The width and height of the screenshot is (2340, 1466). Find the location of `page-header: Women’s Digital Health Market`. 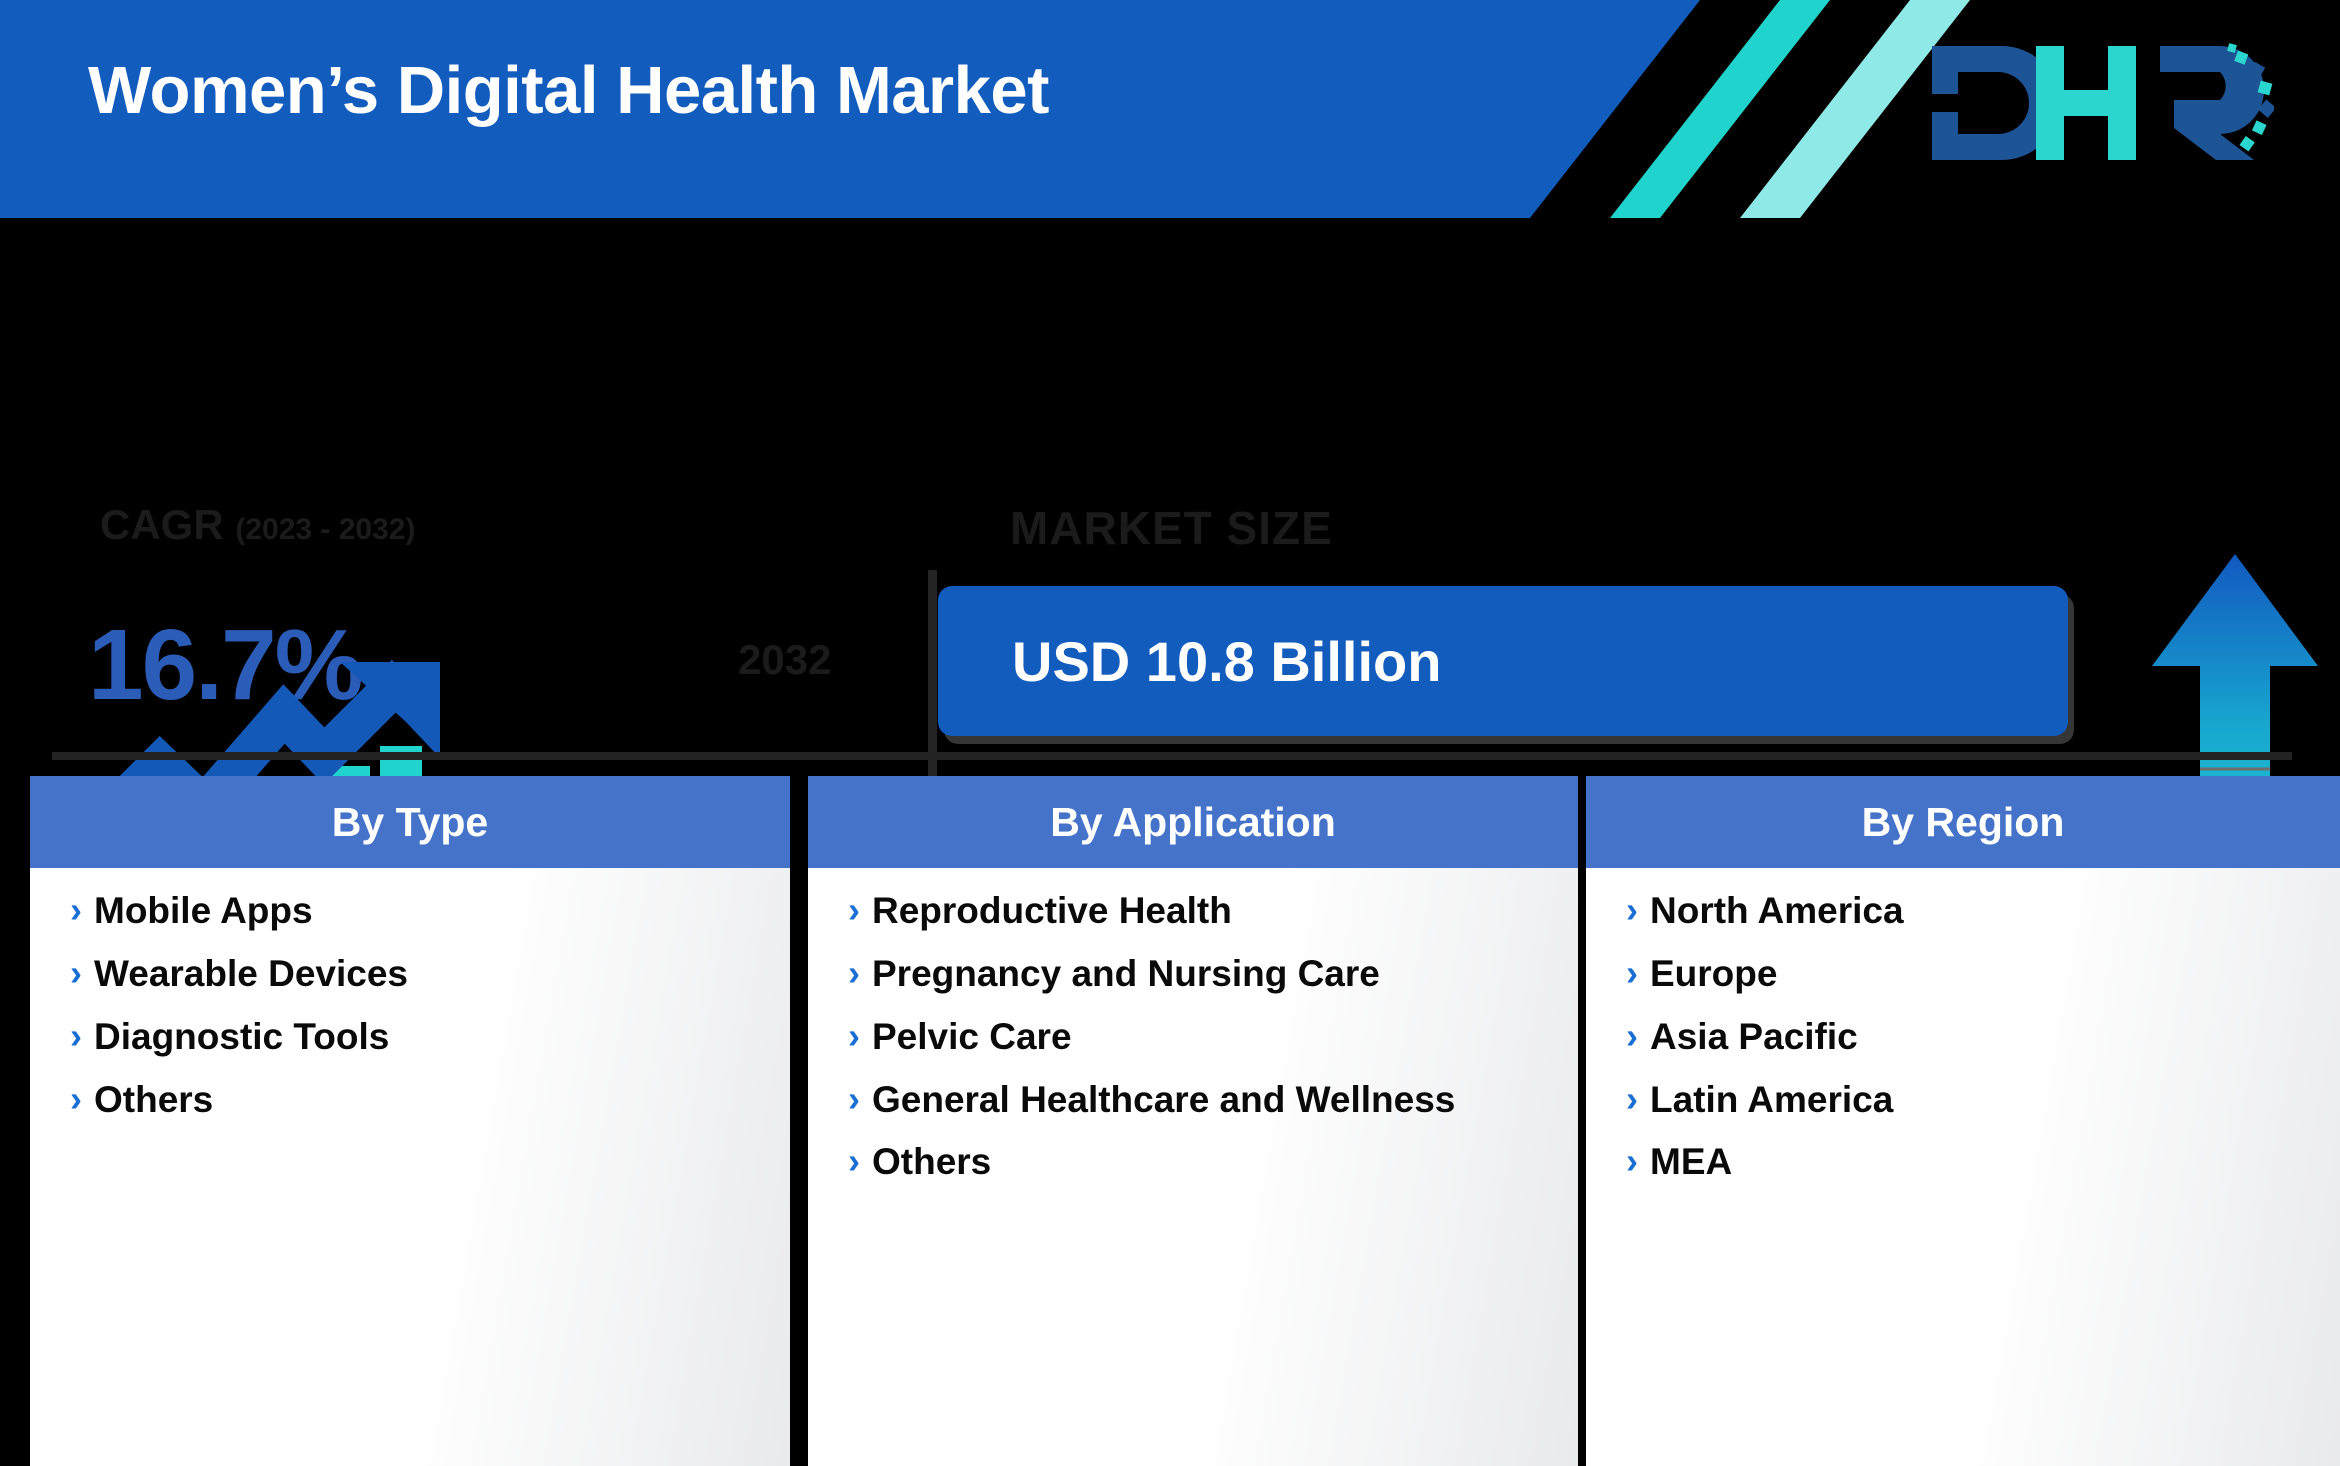

page-header: Women’s Digital Health Market is located at coordinates (1170, 109).